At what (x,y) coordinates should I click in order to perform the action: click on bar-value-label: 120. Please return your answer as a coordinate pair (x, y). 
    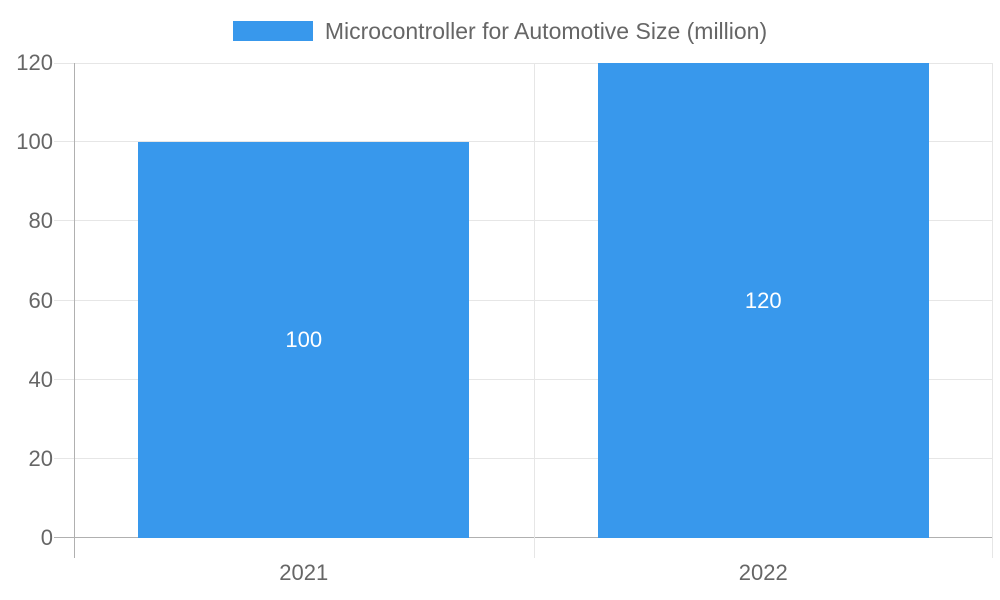
    Looking at the image, I should click on (763, 300).